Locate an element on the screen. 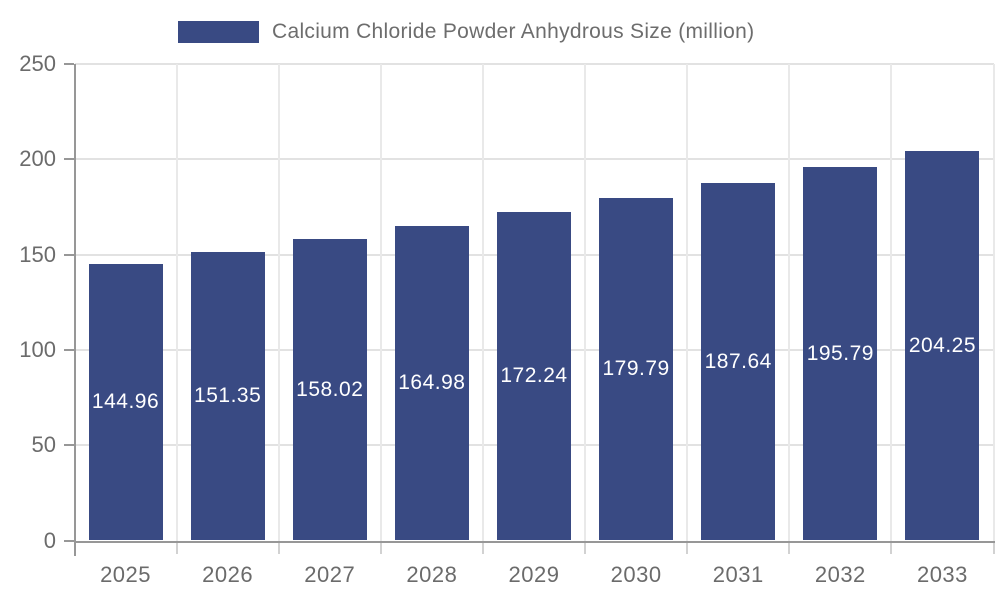 The height and width of the screenshot is (600, 1000). legend-swatch-icon is located at coordinates (218, 32).